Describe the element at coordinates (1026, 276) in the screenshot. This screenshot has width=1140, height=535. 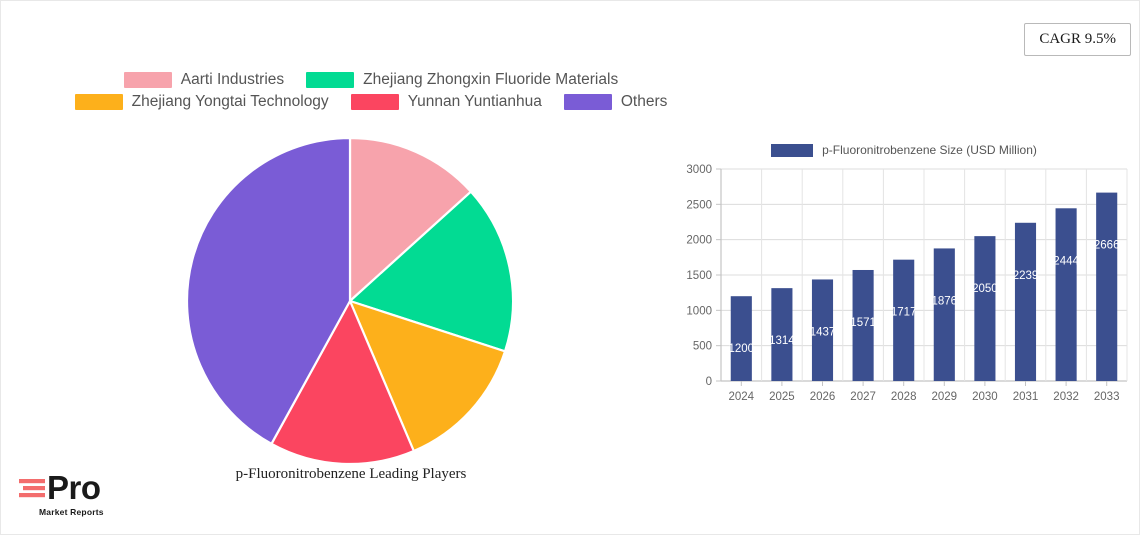
I see `bar-value-label: 2239` at that location.